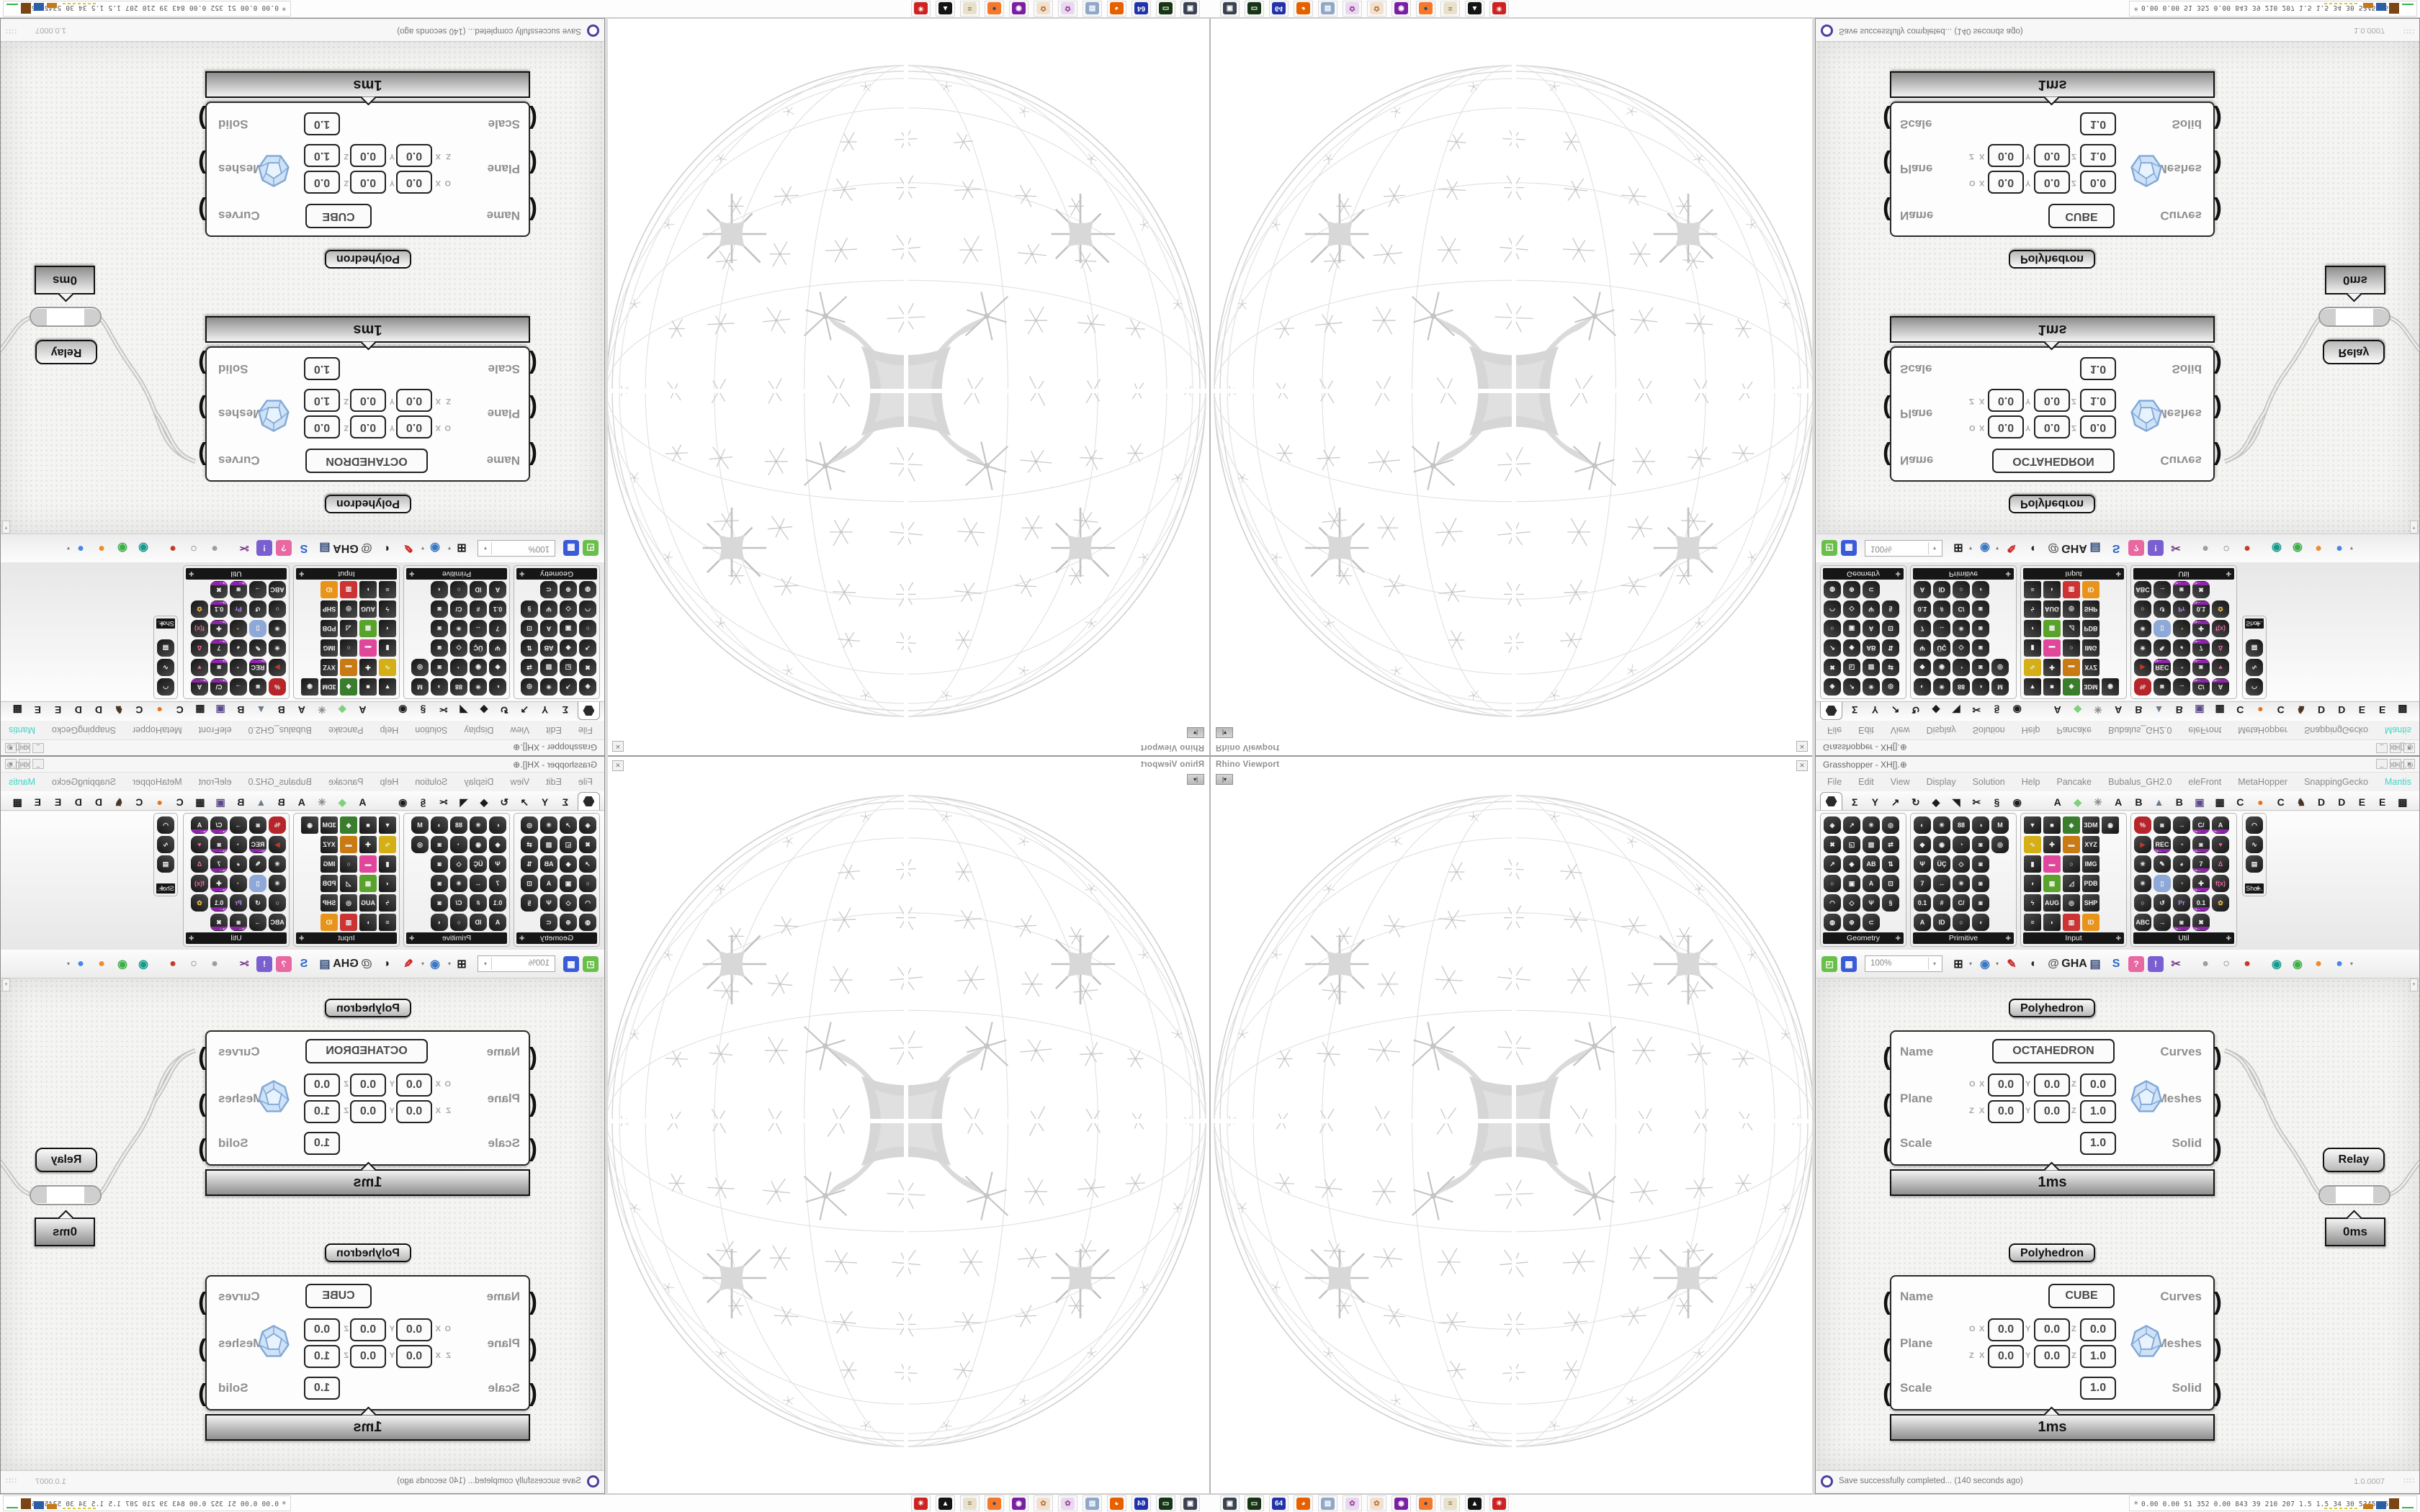  Describe the element at coordinates (119, 802) in the screenshot. I see `tab-icon: ♞` at that location.